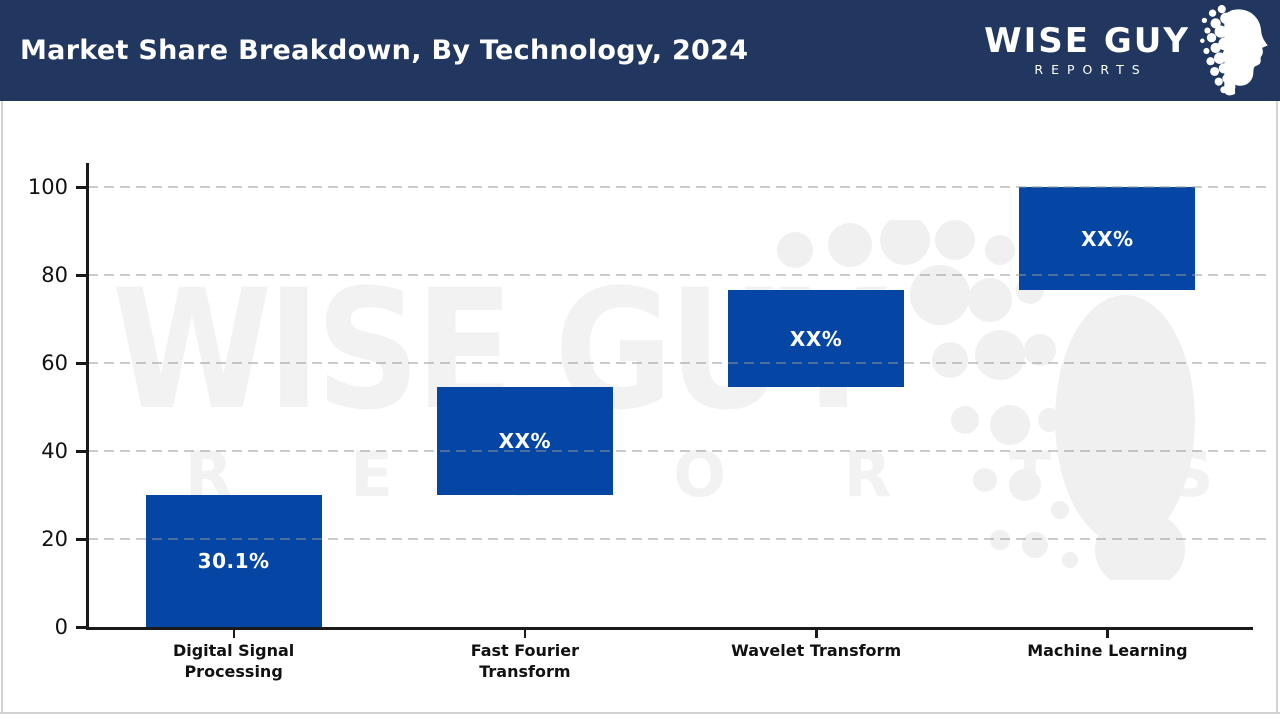 The width and height of the screenshot is (1280, 720). What do you see at coordinates (54, 275) in the screenshot?
I see `y-tick-label: 80` at bounding box center [54, 275].